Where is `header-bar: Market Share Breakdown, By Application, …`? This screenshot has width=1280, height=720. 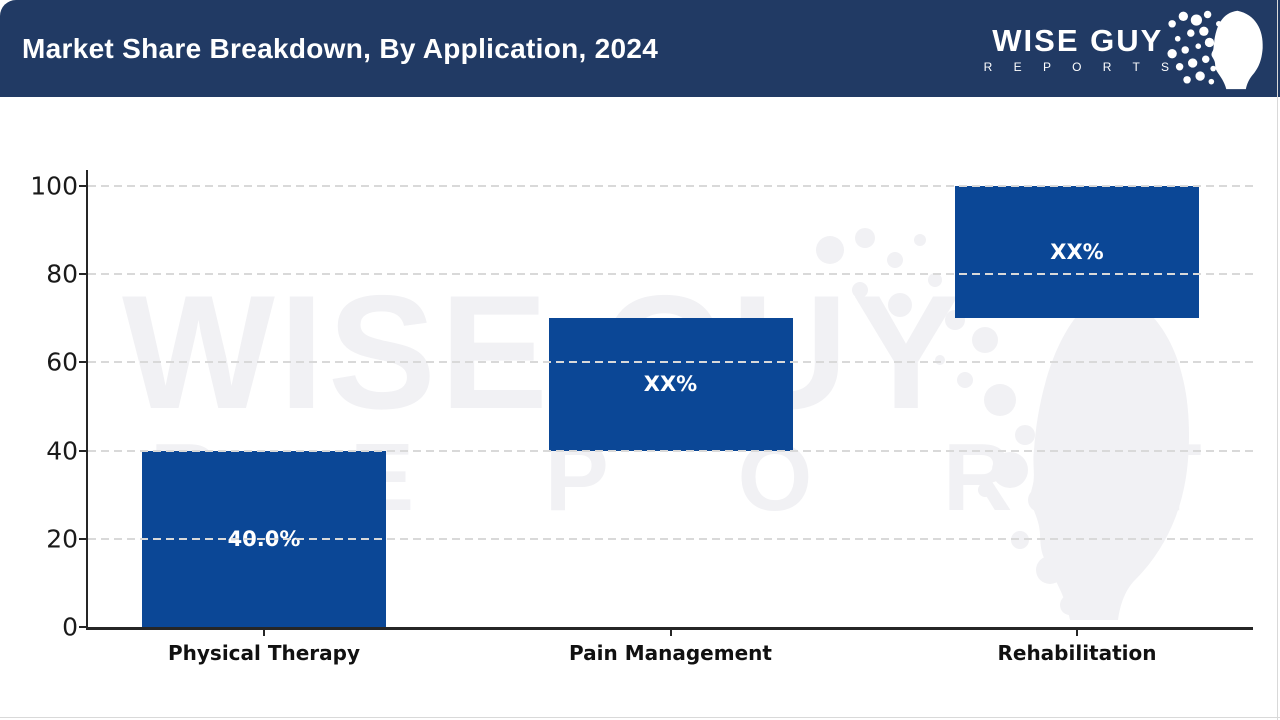
header-bar: Market Share Breakdown, By Application, … is located at coordinates (640, 48).